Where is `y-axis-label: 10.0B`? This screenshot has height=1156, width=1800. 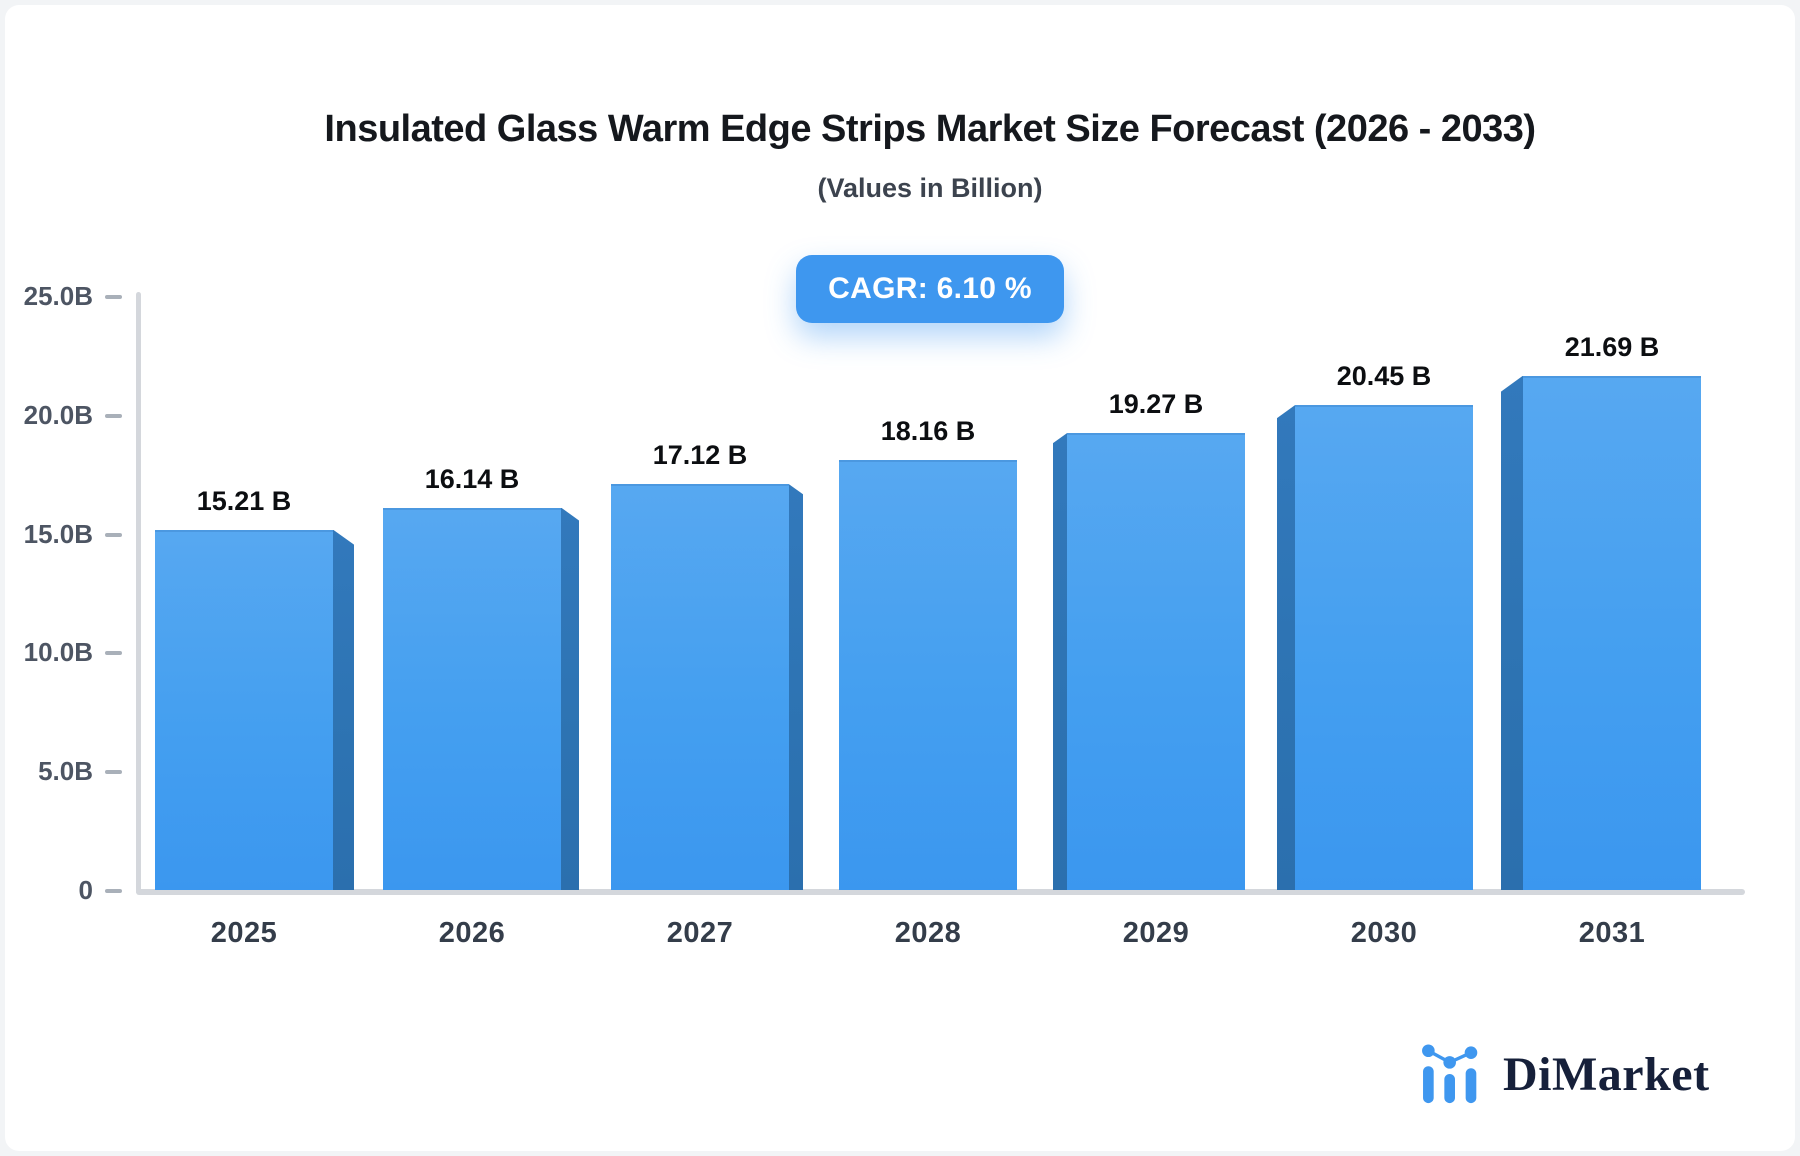
y-axis-label: 10.0B is located at coordinates (58, 652).